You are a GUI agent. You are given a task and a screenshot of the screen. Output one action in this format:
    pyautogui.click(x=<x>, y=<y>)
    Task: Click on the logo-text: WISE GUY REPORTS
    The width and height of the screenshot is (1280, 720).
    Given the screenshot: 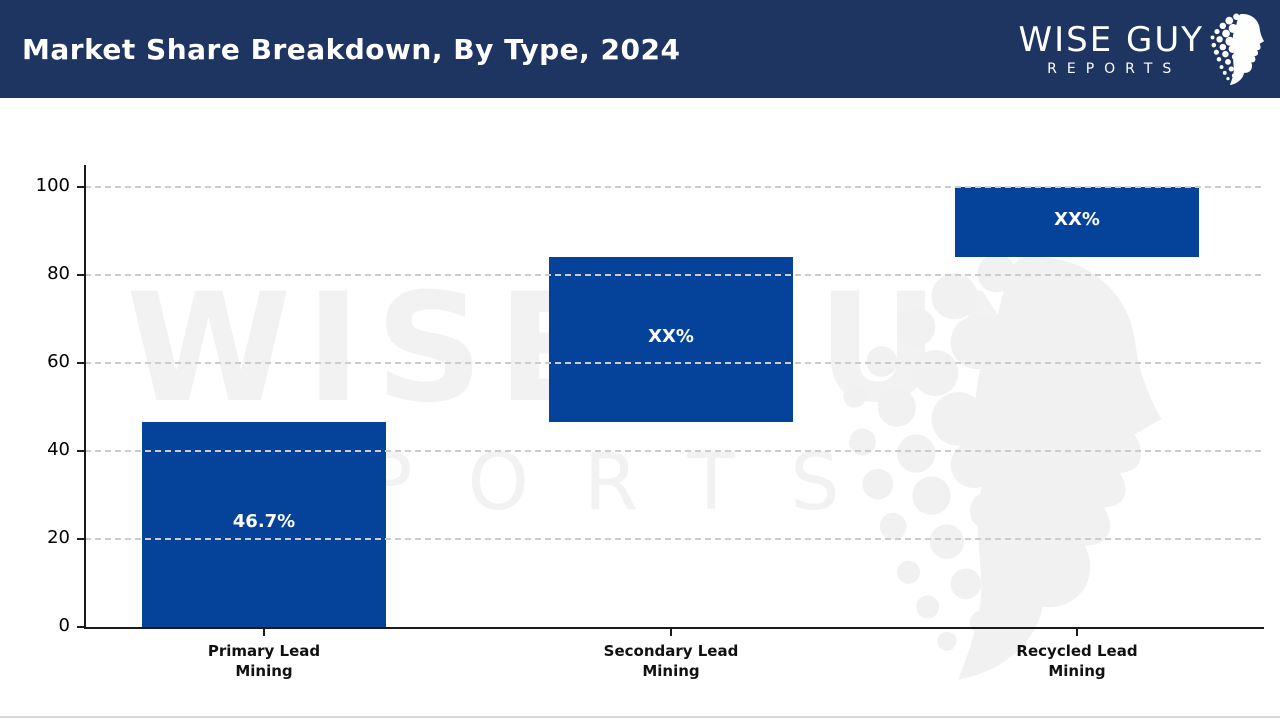 What is the action you would take?
    pyautogui.click(x=1111, y=49)
    